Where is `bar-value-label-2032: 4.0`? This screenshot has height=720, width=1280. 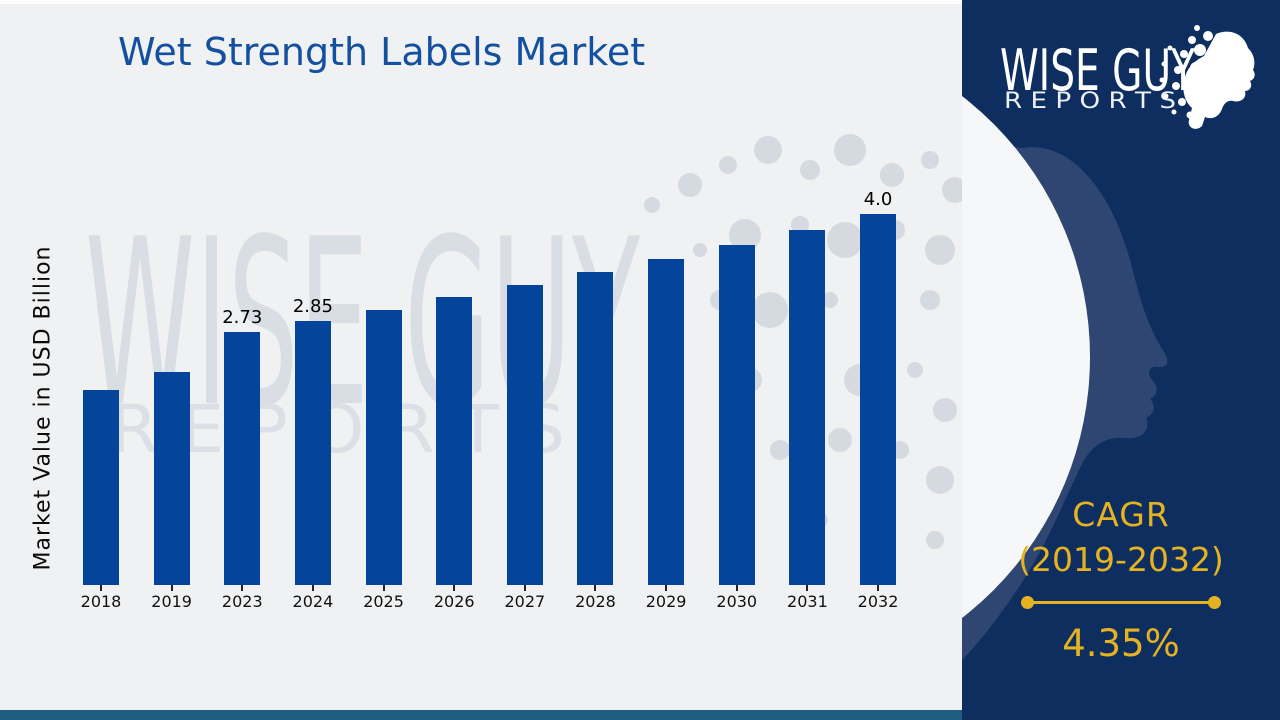
bar-value-label-2032: 4.0 is located at coordinates (878, 199).